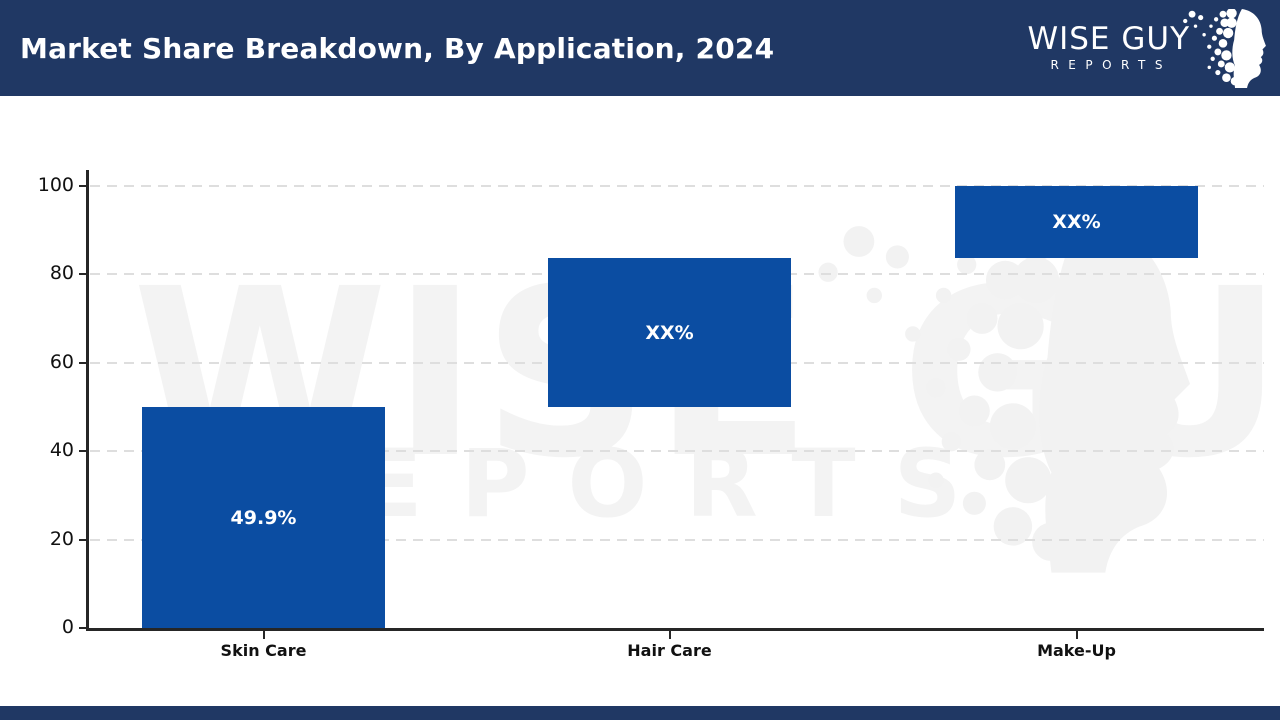 Image resolution: width=1280 pixels, height=720 pixels. What do you see at coordinates (1076, 650) in the screenshot?
I see `x-tick-label: Make-Up` at bounding box center [1076, 650].